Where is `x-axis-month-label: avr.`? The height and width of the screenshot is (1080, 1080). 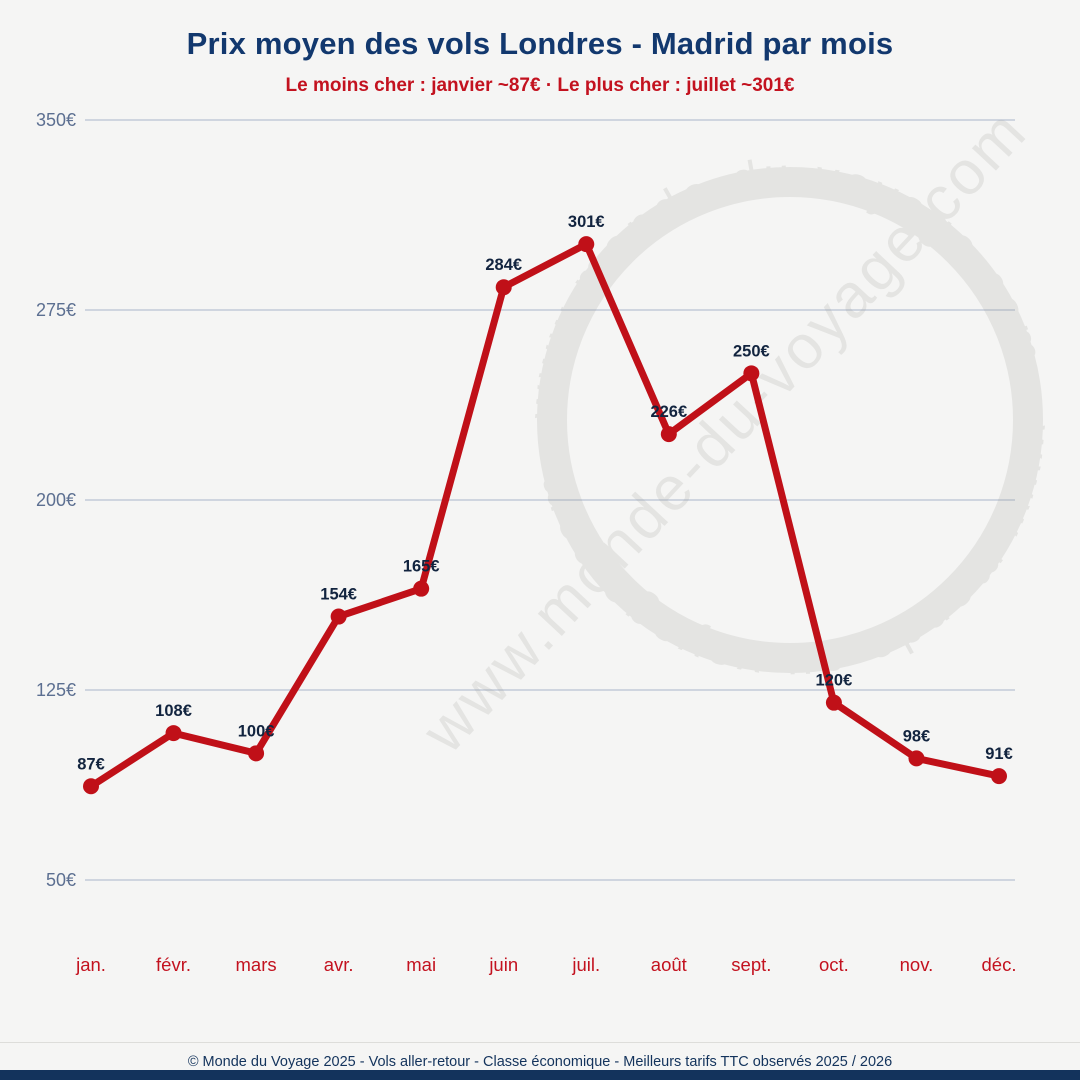 x-axis-month-label: avr. is located at coordinates (339, 964).